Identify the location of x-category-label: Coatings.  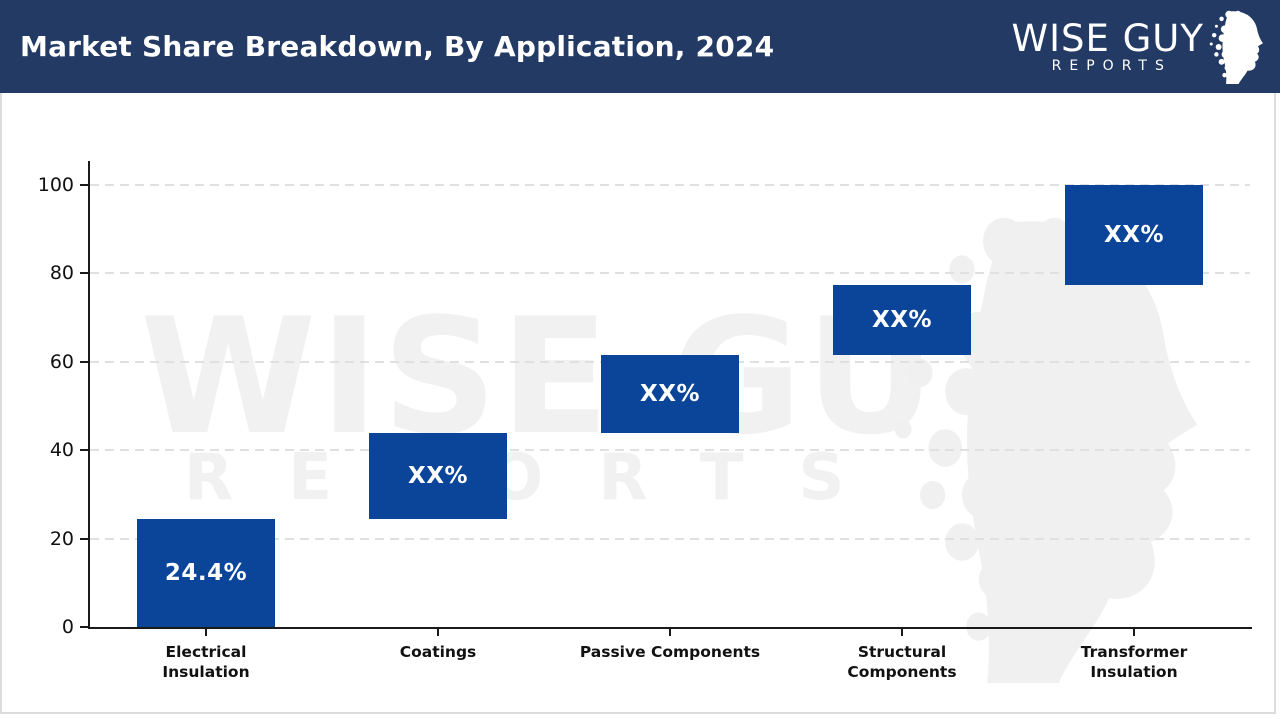
(438, 652).